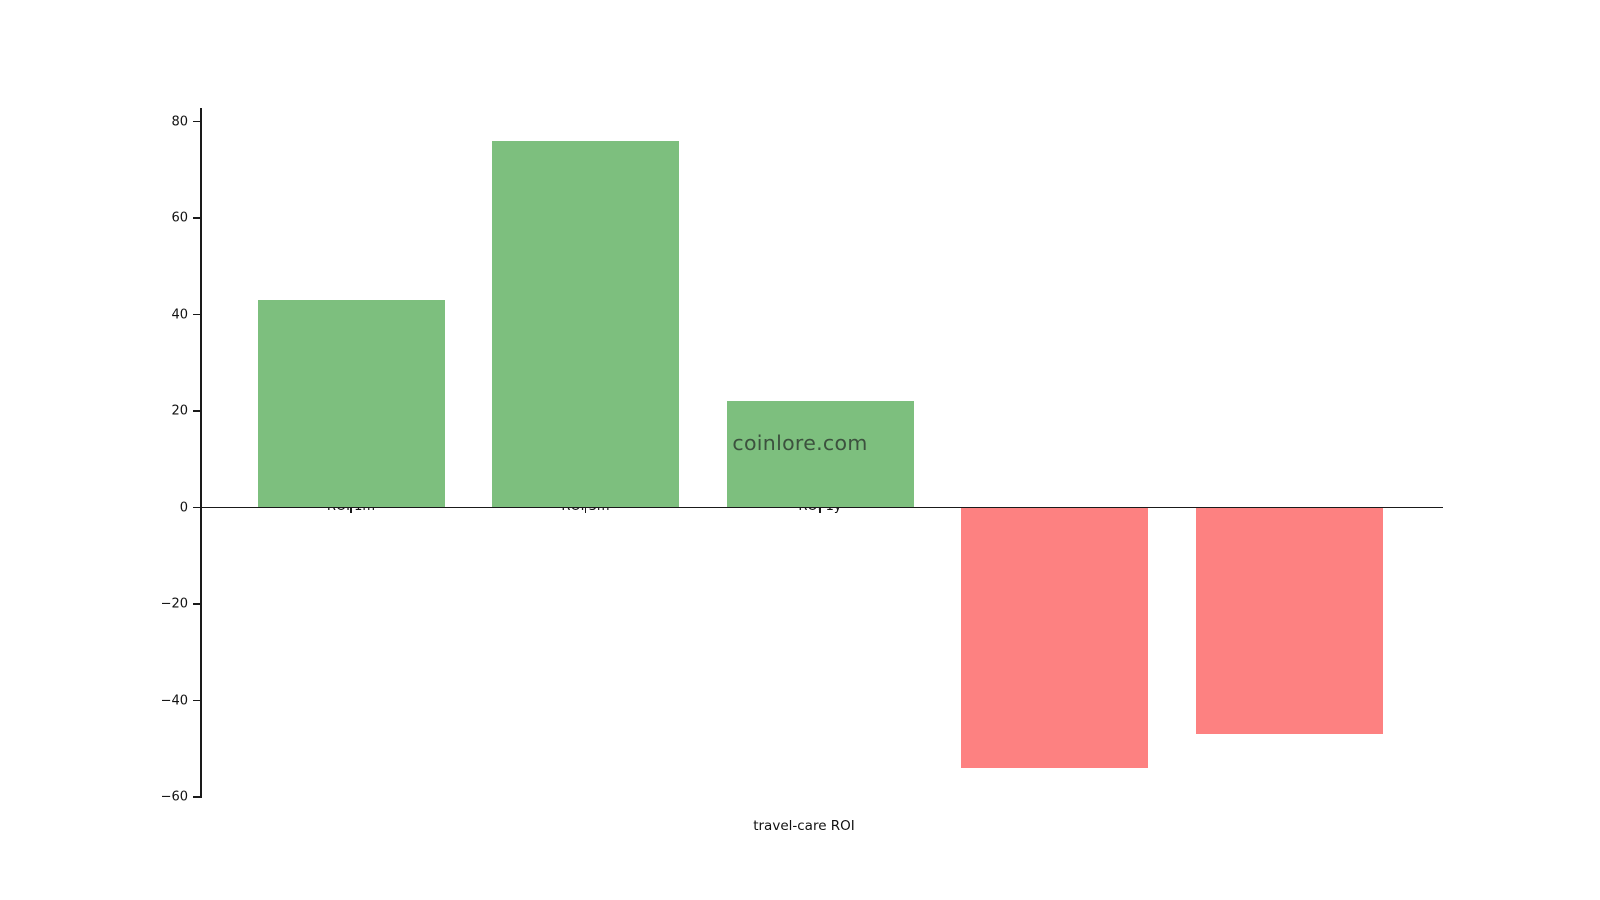 Image resolution: width=1600 pixels, height=900 pixels. What do you see at coordinates (174, 604) in the screenshot?
I see `y-tick-label-−20: −20` at bounding box center [174, 604].